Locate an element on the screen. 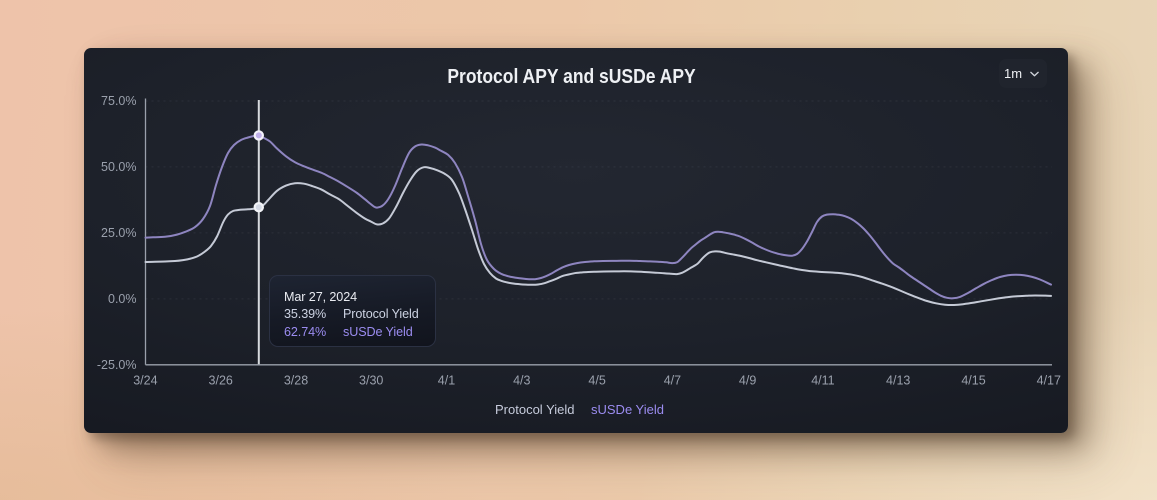 This screenshot has width=1157, height=500. svg-text: 4/9 is located at coordinates (747, 381).